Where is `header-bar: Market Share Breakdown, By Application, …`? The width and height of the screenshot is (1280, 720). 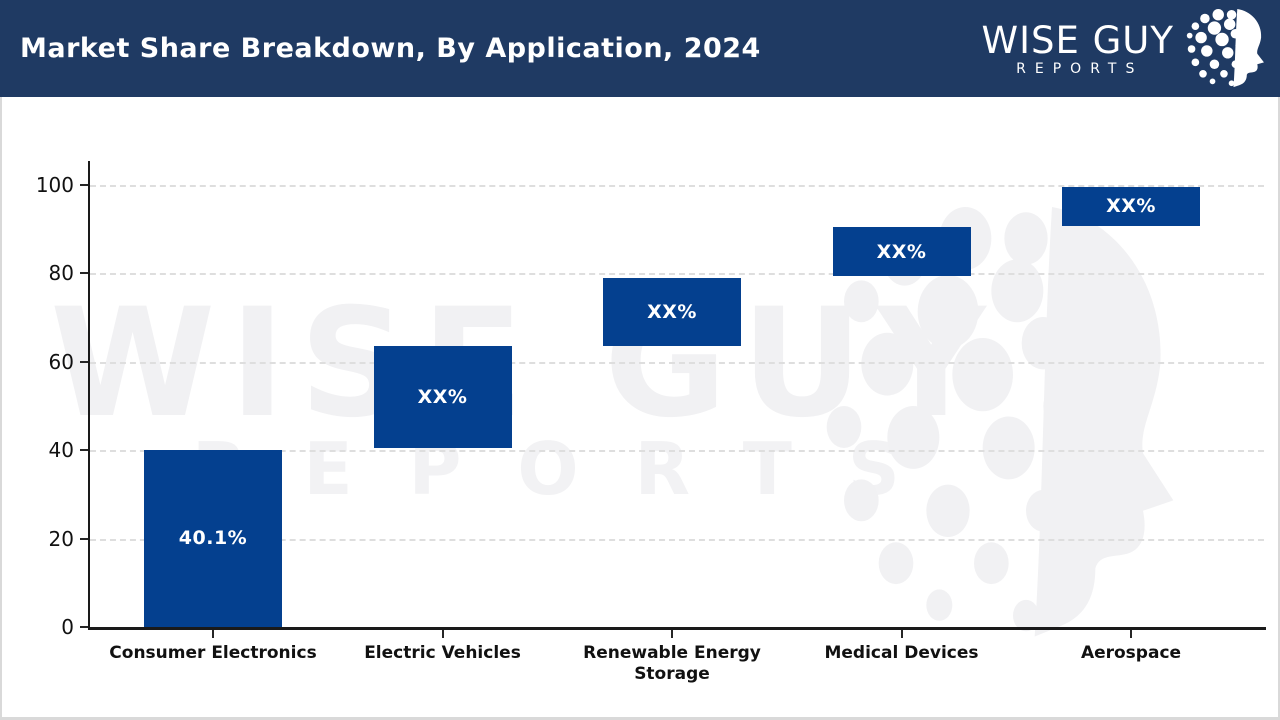 header-bar: Market Share Breakdown, By Application, … is located at coordinates (640, 48).